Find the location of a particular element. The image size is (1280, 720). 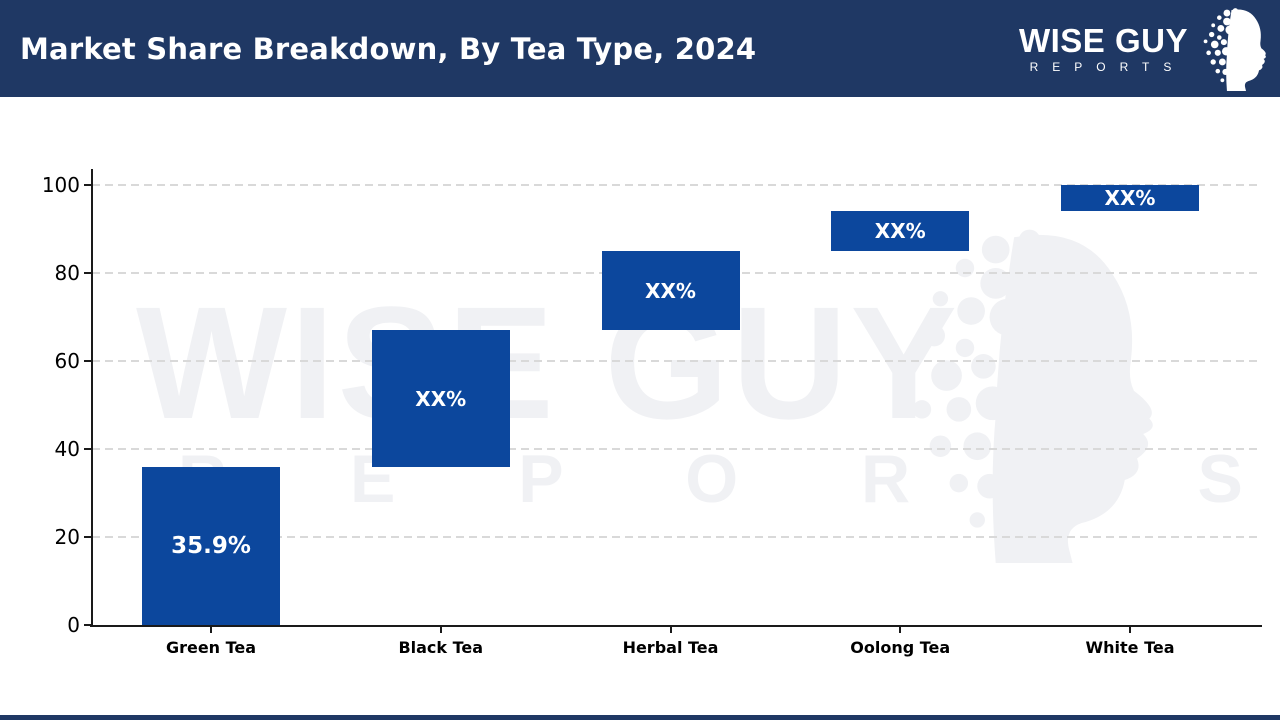

logo-subtitle: REPORTS is located at coordinates (1107, 66).